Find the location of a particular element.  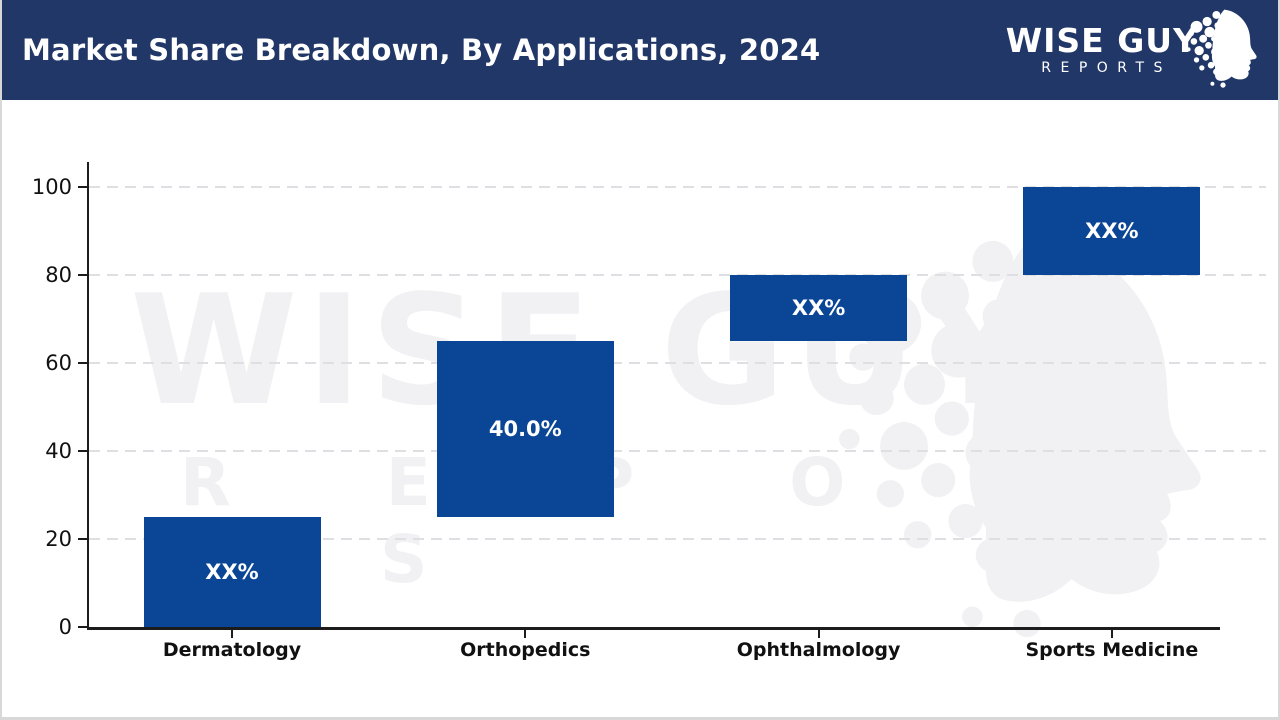

bar-sports-medicine: XX% is located at coordinates (1112, 231).